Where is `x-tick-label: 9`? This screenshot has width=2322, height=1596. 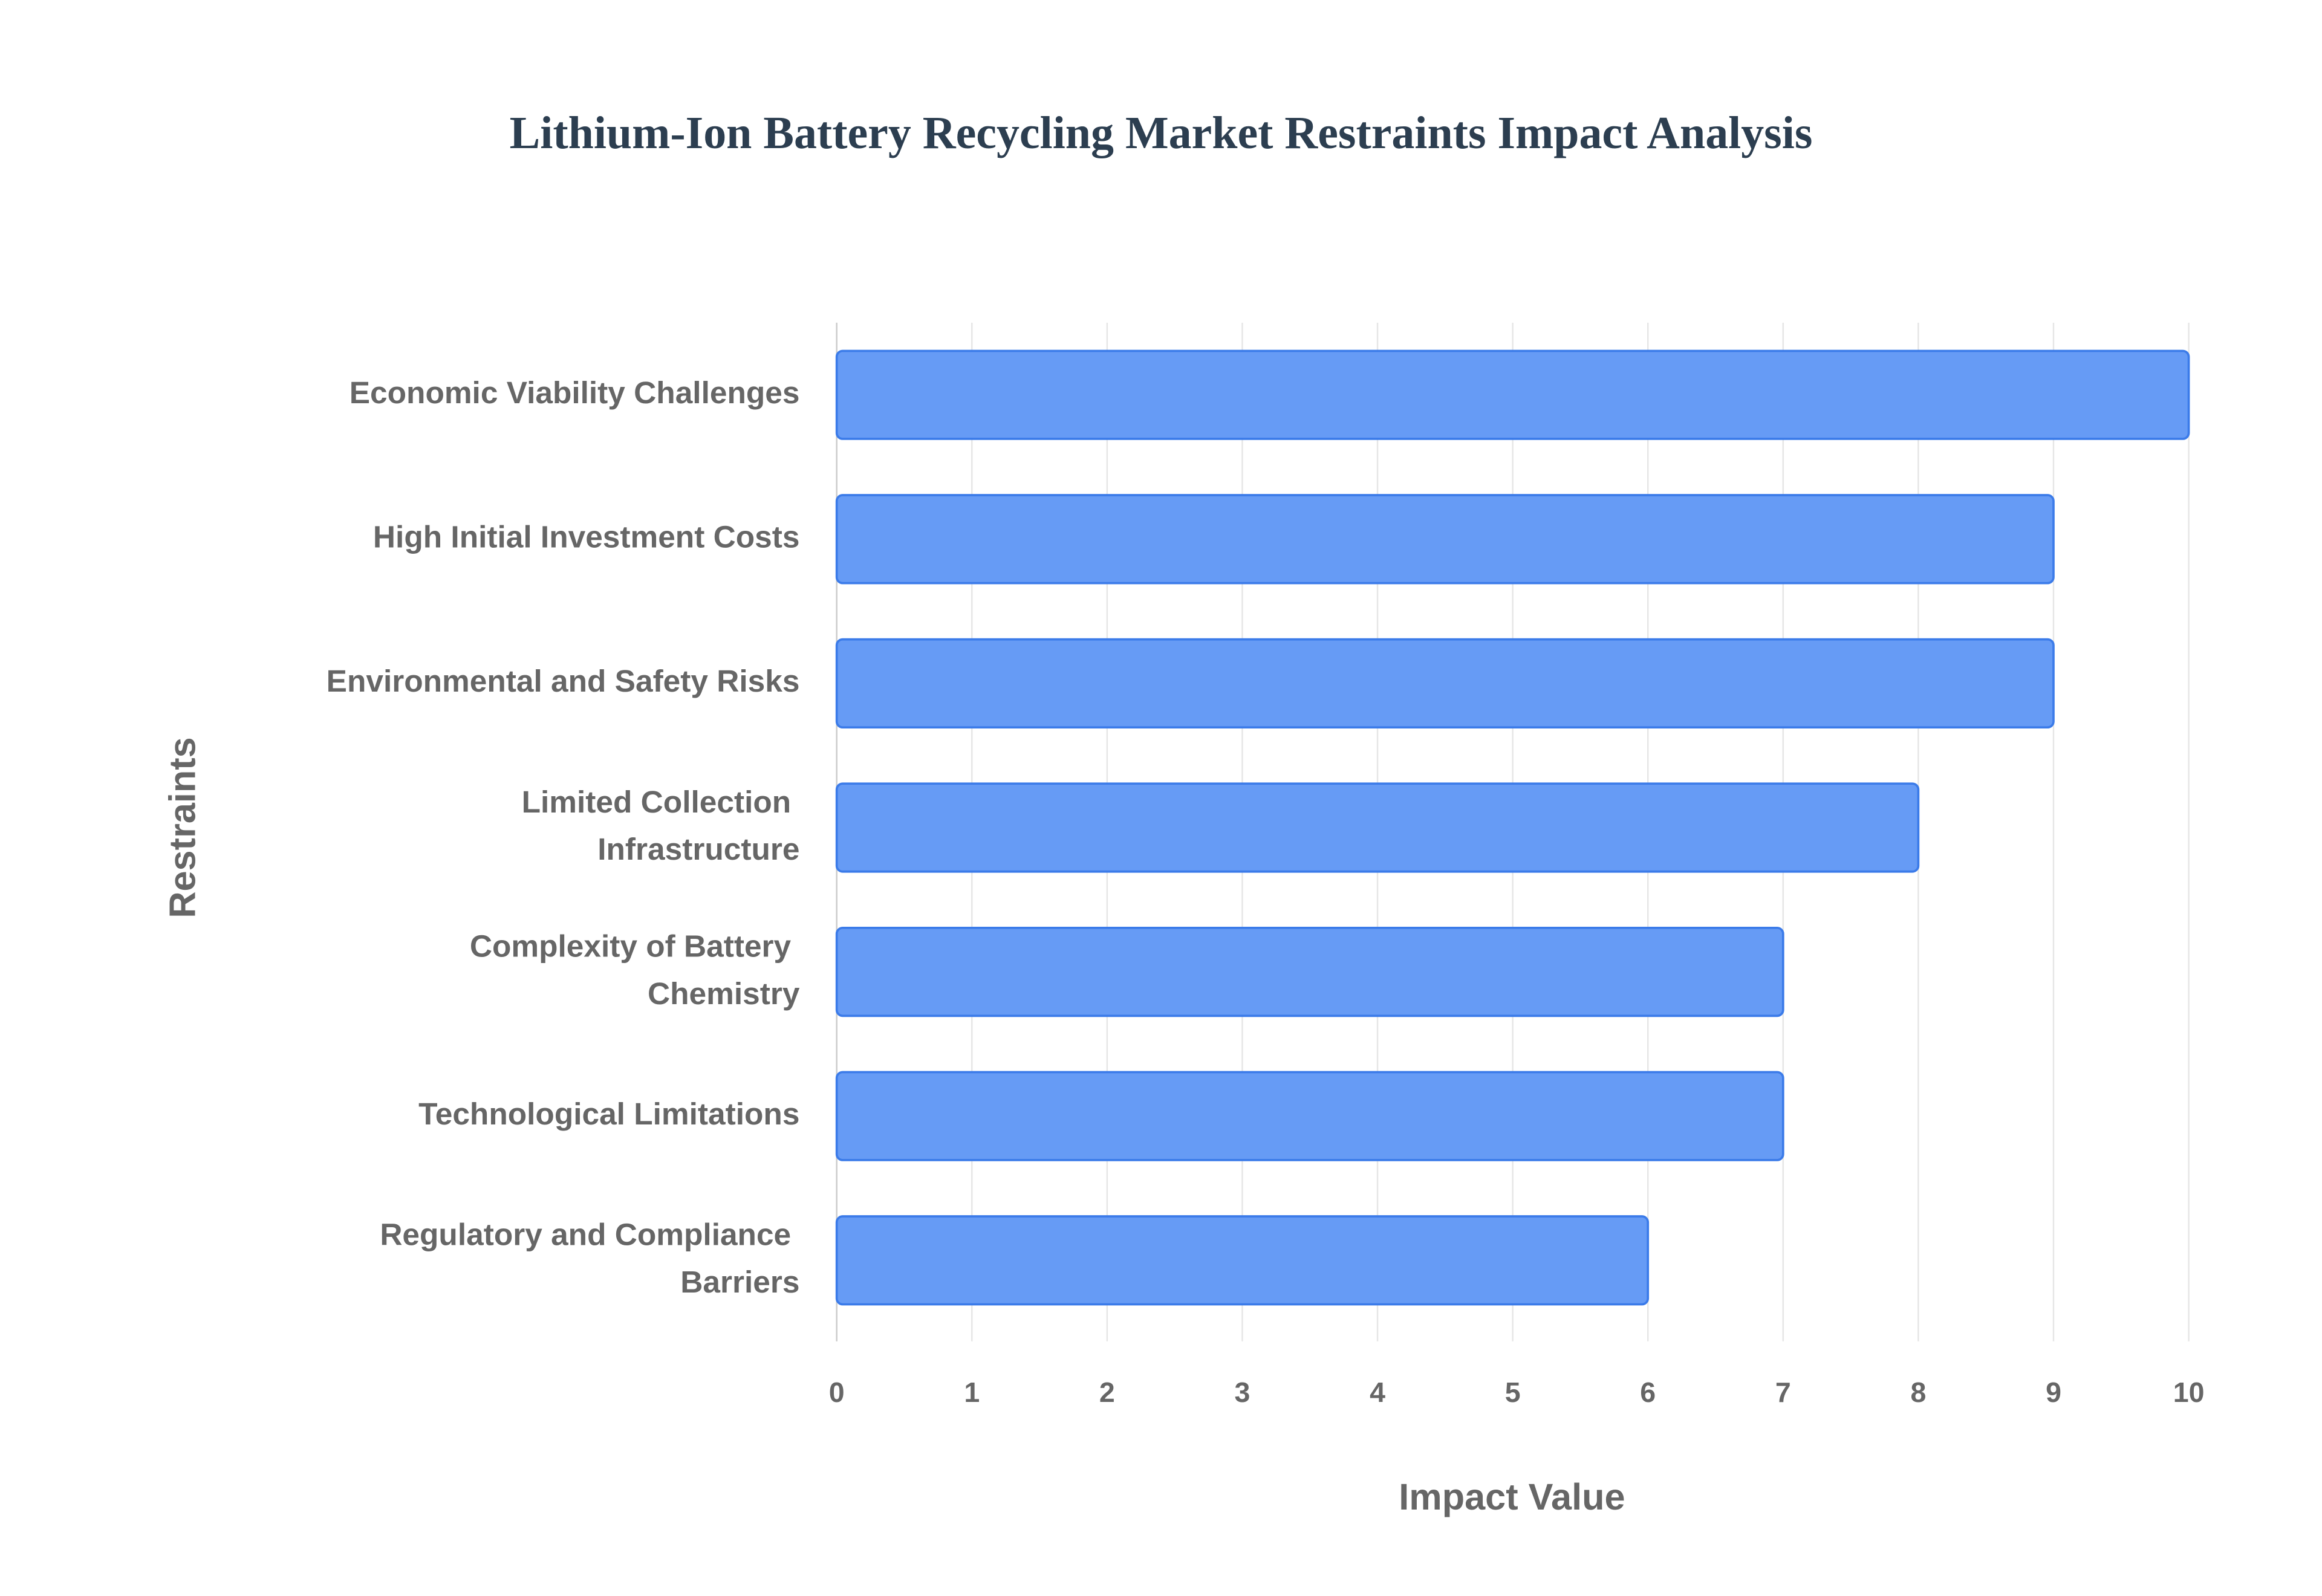
x-tick-label: 9 is located at coordinates (2053, 1392).